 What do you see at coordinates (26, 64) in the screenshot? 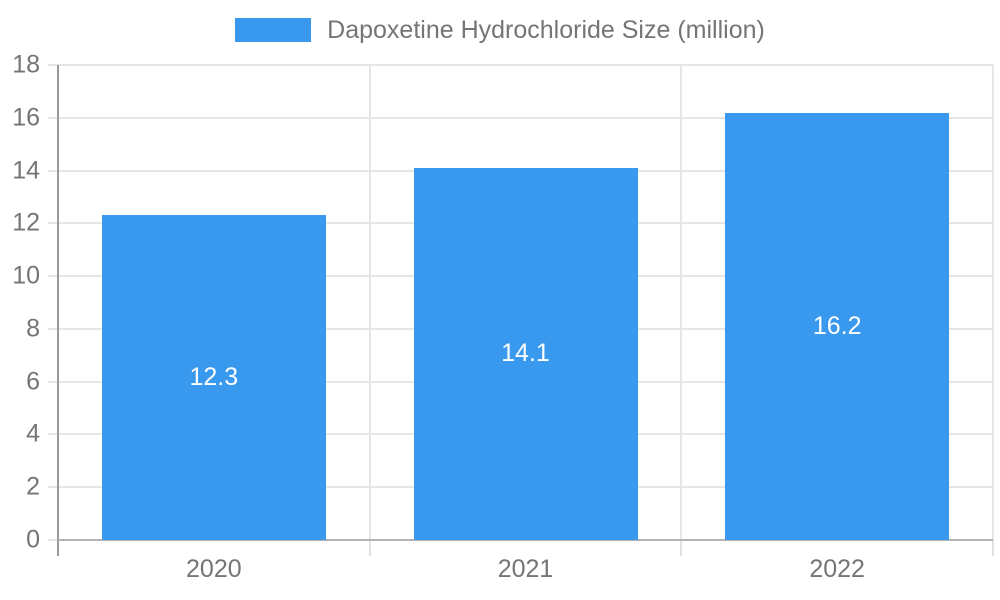
I see `y-axis-tick-label: 18` at bounding box center [26, 64].